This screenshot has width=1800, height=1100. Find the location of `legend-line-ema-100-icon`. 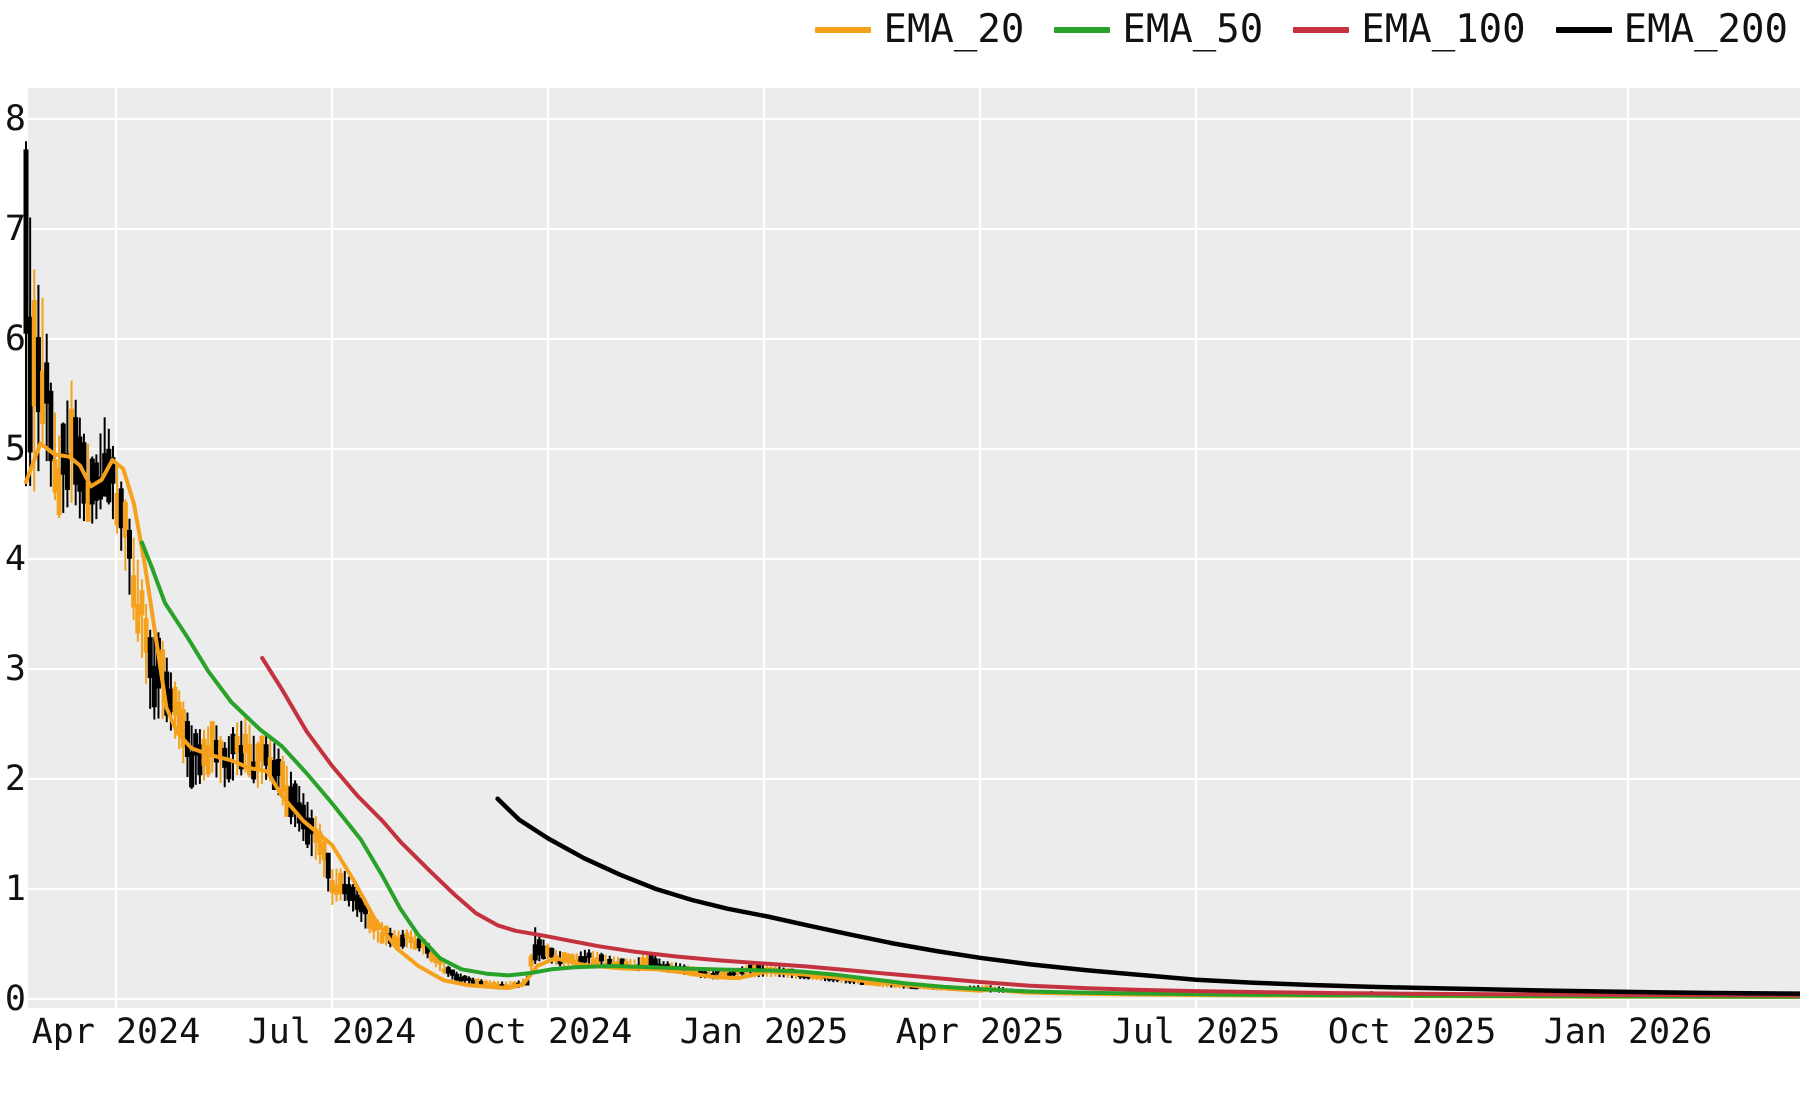

legend-line-ema-100-icon is located at coordinates (1321, 29).